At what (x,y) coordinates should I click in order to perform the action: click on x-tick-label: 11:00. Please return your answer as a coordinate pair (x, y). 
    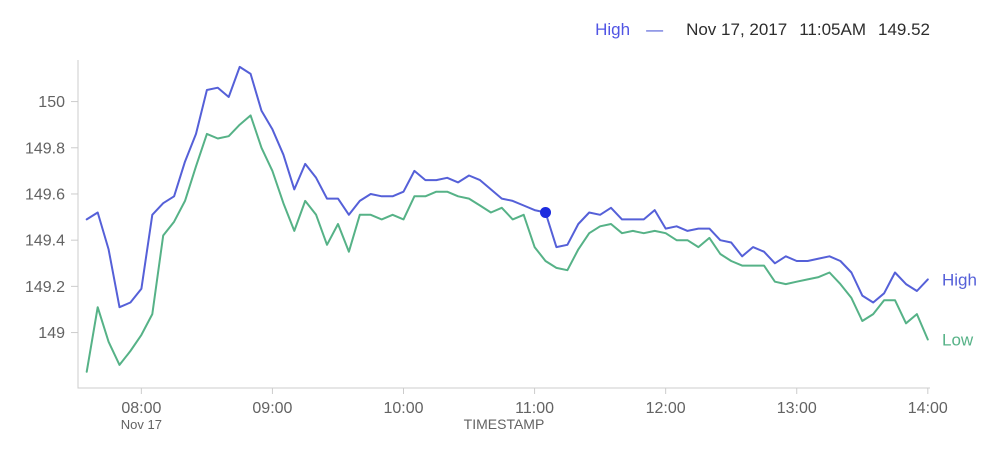
    Looking at the image, I should click on (534, 408).